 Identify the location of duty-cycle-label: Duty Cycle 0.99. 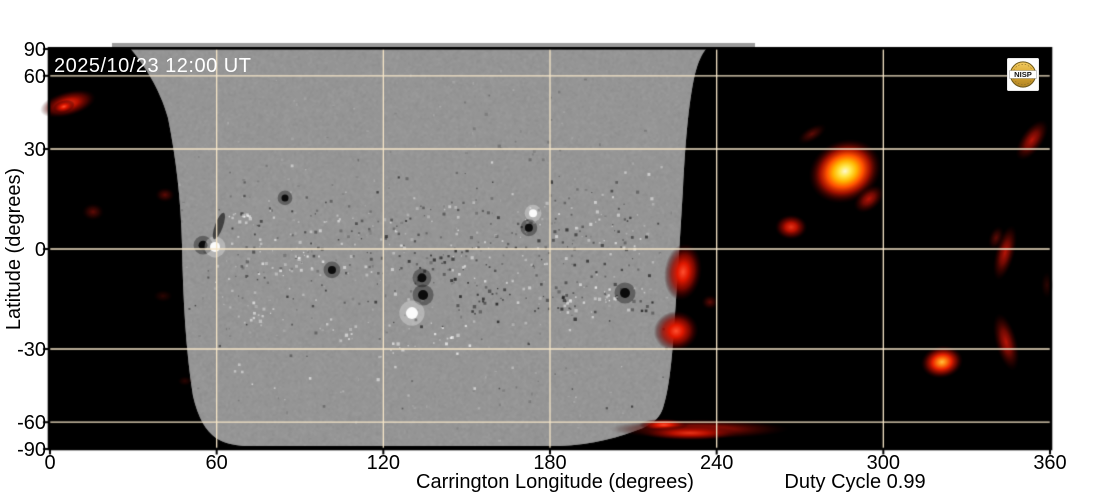
(855, 482).